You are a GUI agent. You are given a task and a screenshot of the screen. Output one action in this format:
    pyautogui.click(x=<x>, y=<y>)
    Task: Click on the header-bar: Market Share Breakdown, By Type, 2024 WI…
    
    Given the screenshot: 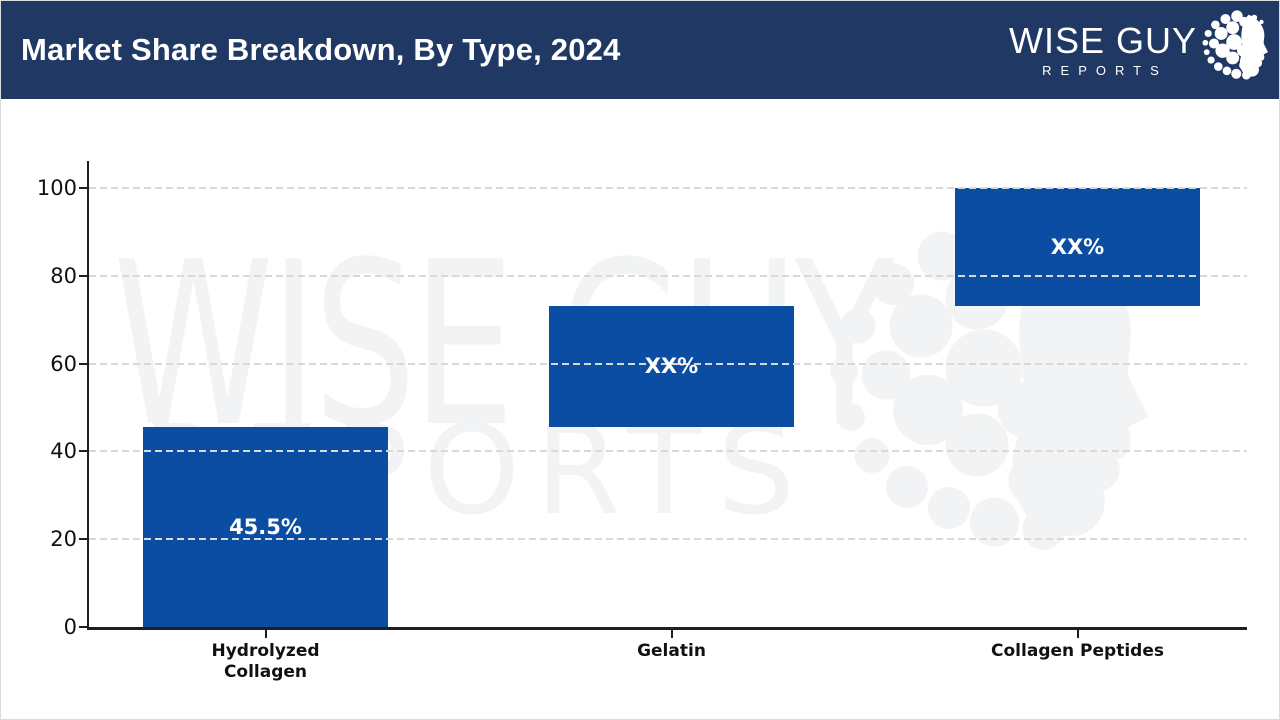 What is the action you would take?
    pyautogui.click(x=640, y=50)
    